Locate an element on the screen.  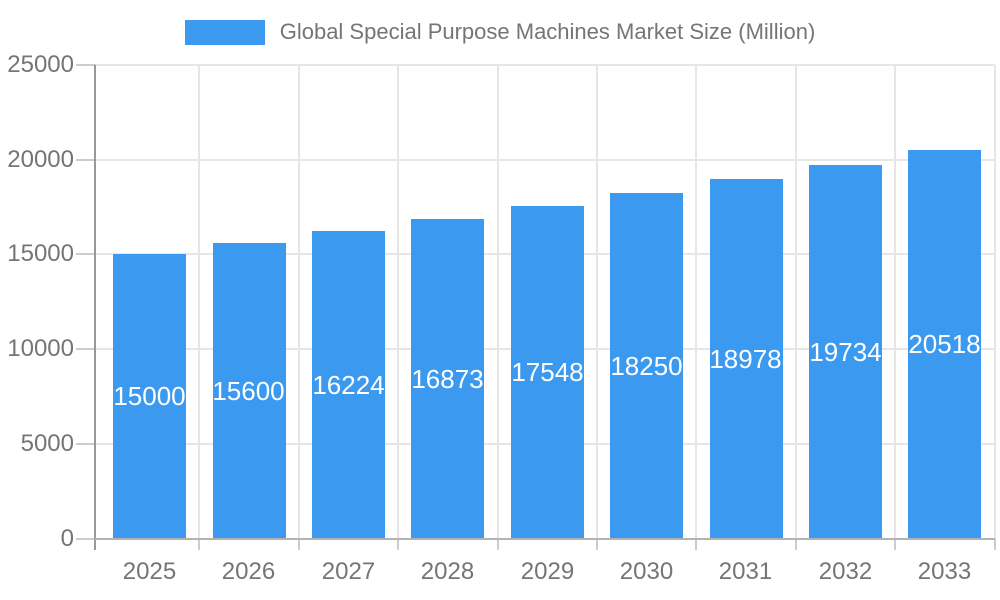
bar-2033 is located at coordinates (944, 344).